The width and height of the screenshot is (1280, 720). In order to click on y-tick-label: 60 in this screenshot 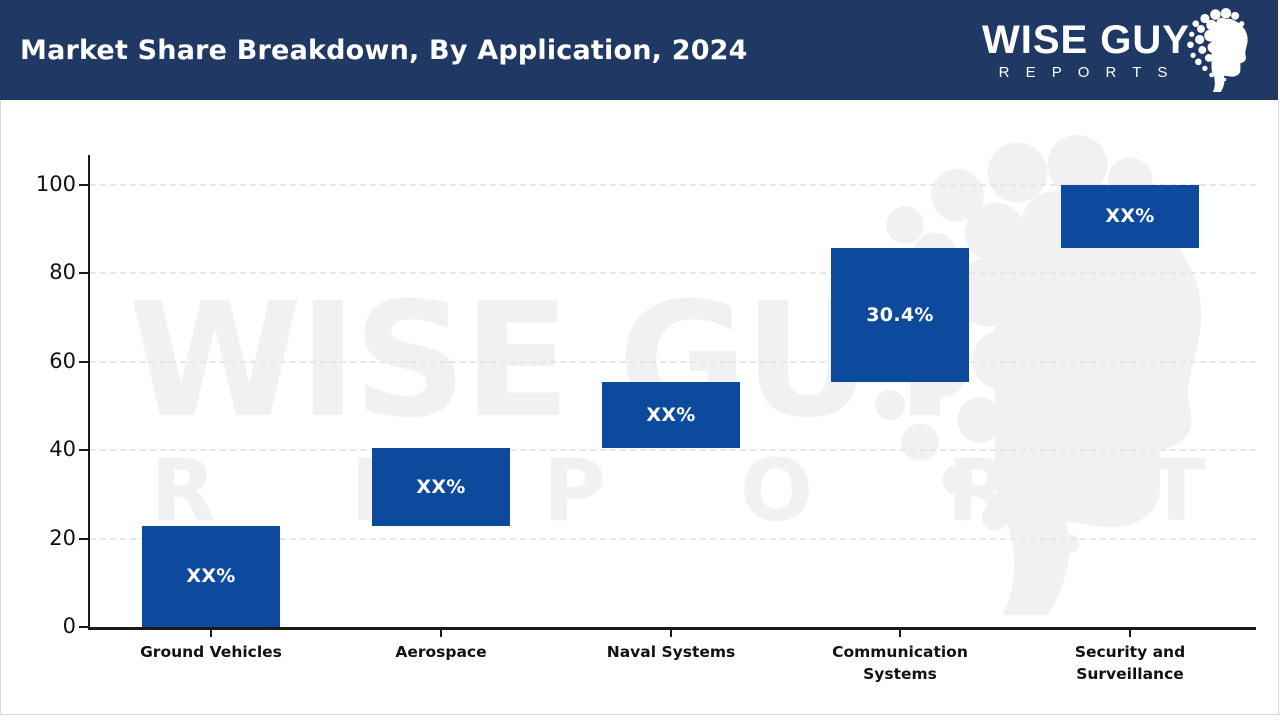, I will do `click(62, 360)`.